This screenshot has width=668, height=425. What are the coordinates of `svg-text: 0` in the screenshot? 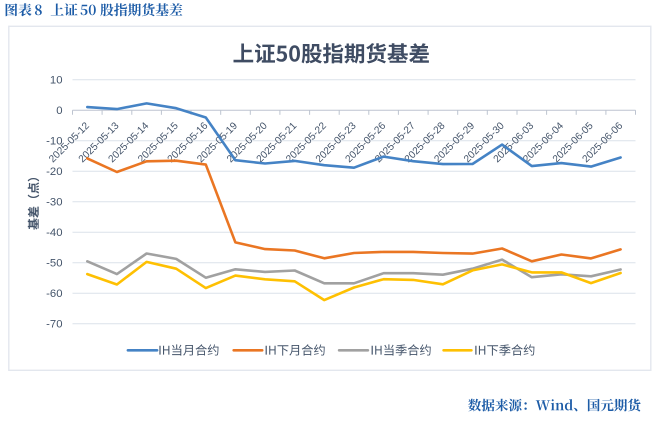 It's located at (59, 111).